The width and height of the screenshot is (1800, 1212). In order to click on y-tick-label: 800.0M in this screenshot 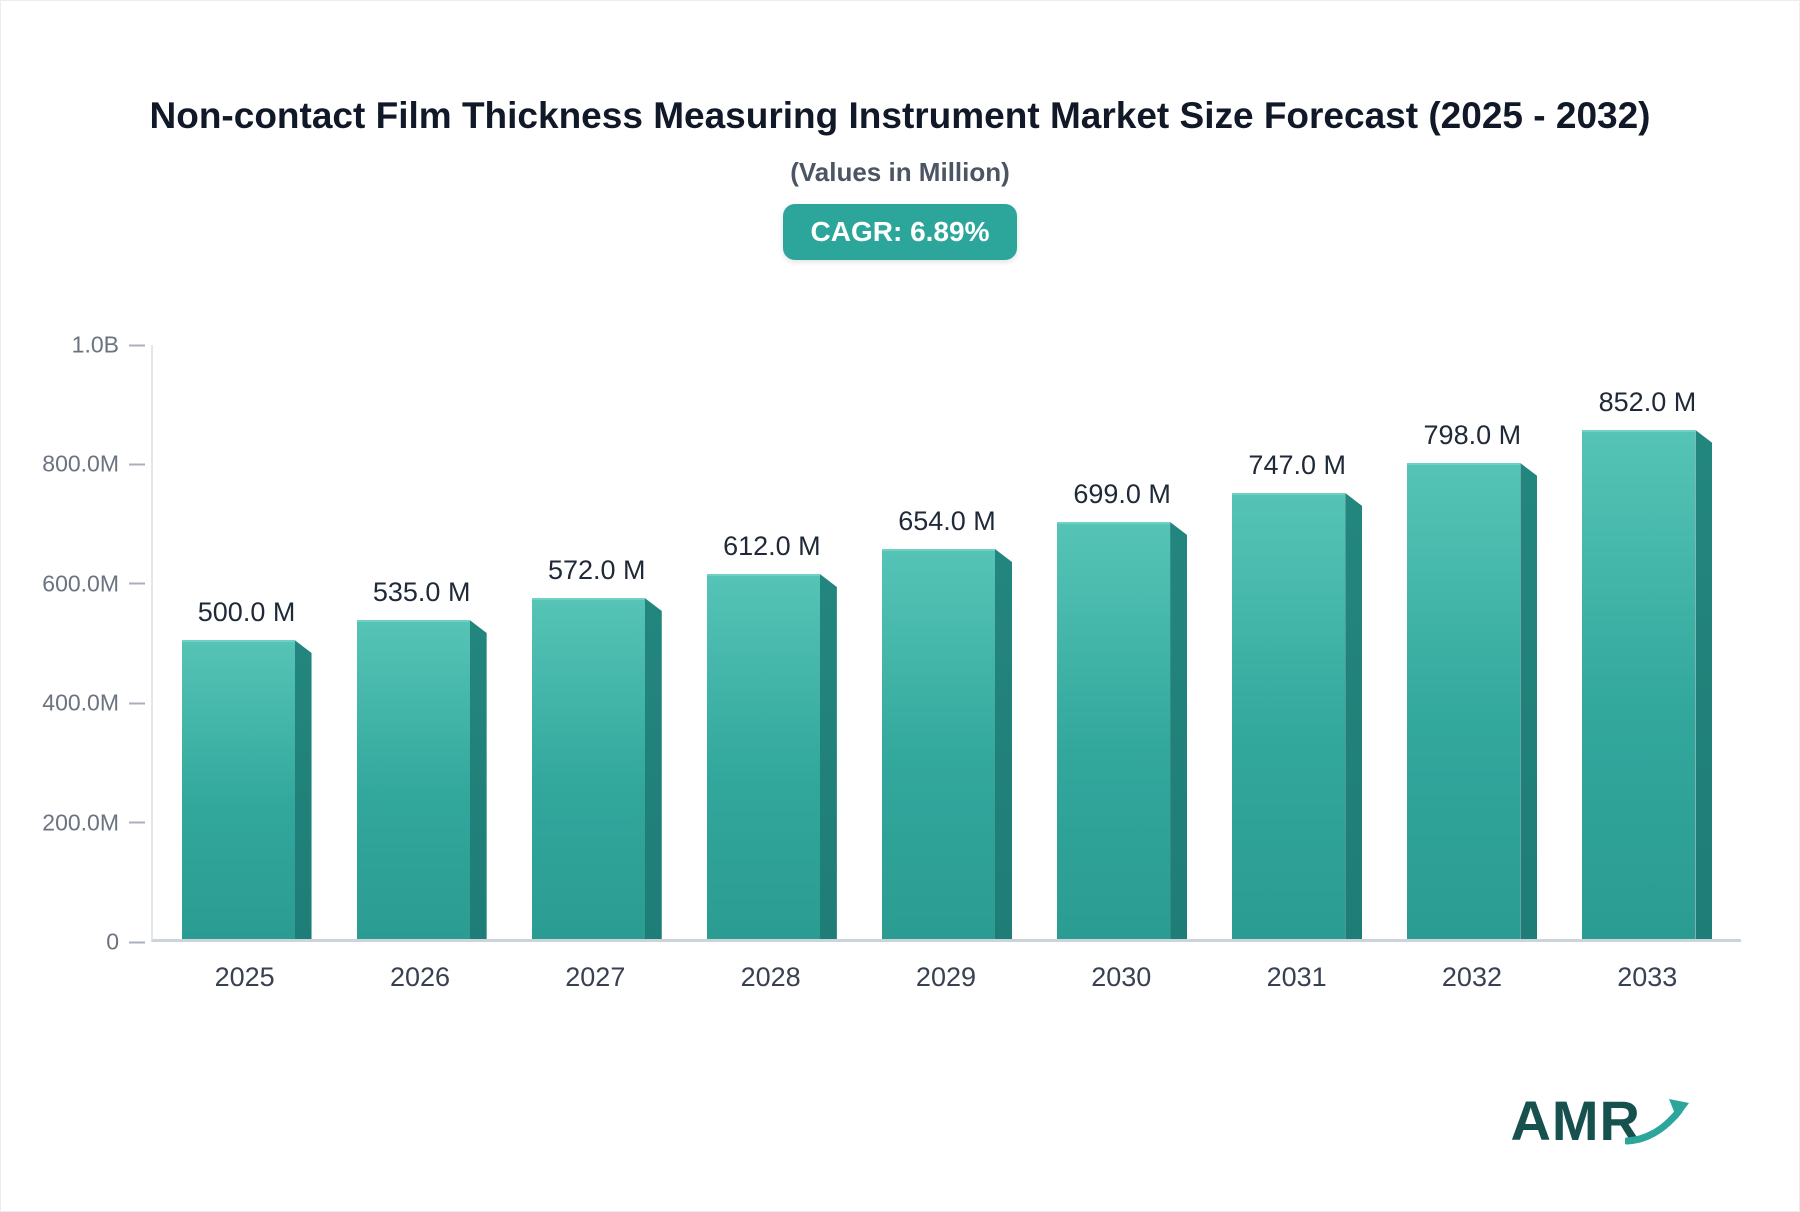, I will do `click(80, 463)`.